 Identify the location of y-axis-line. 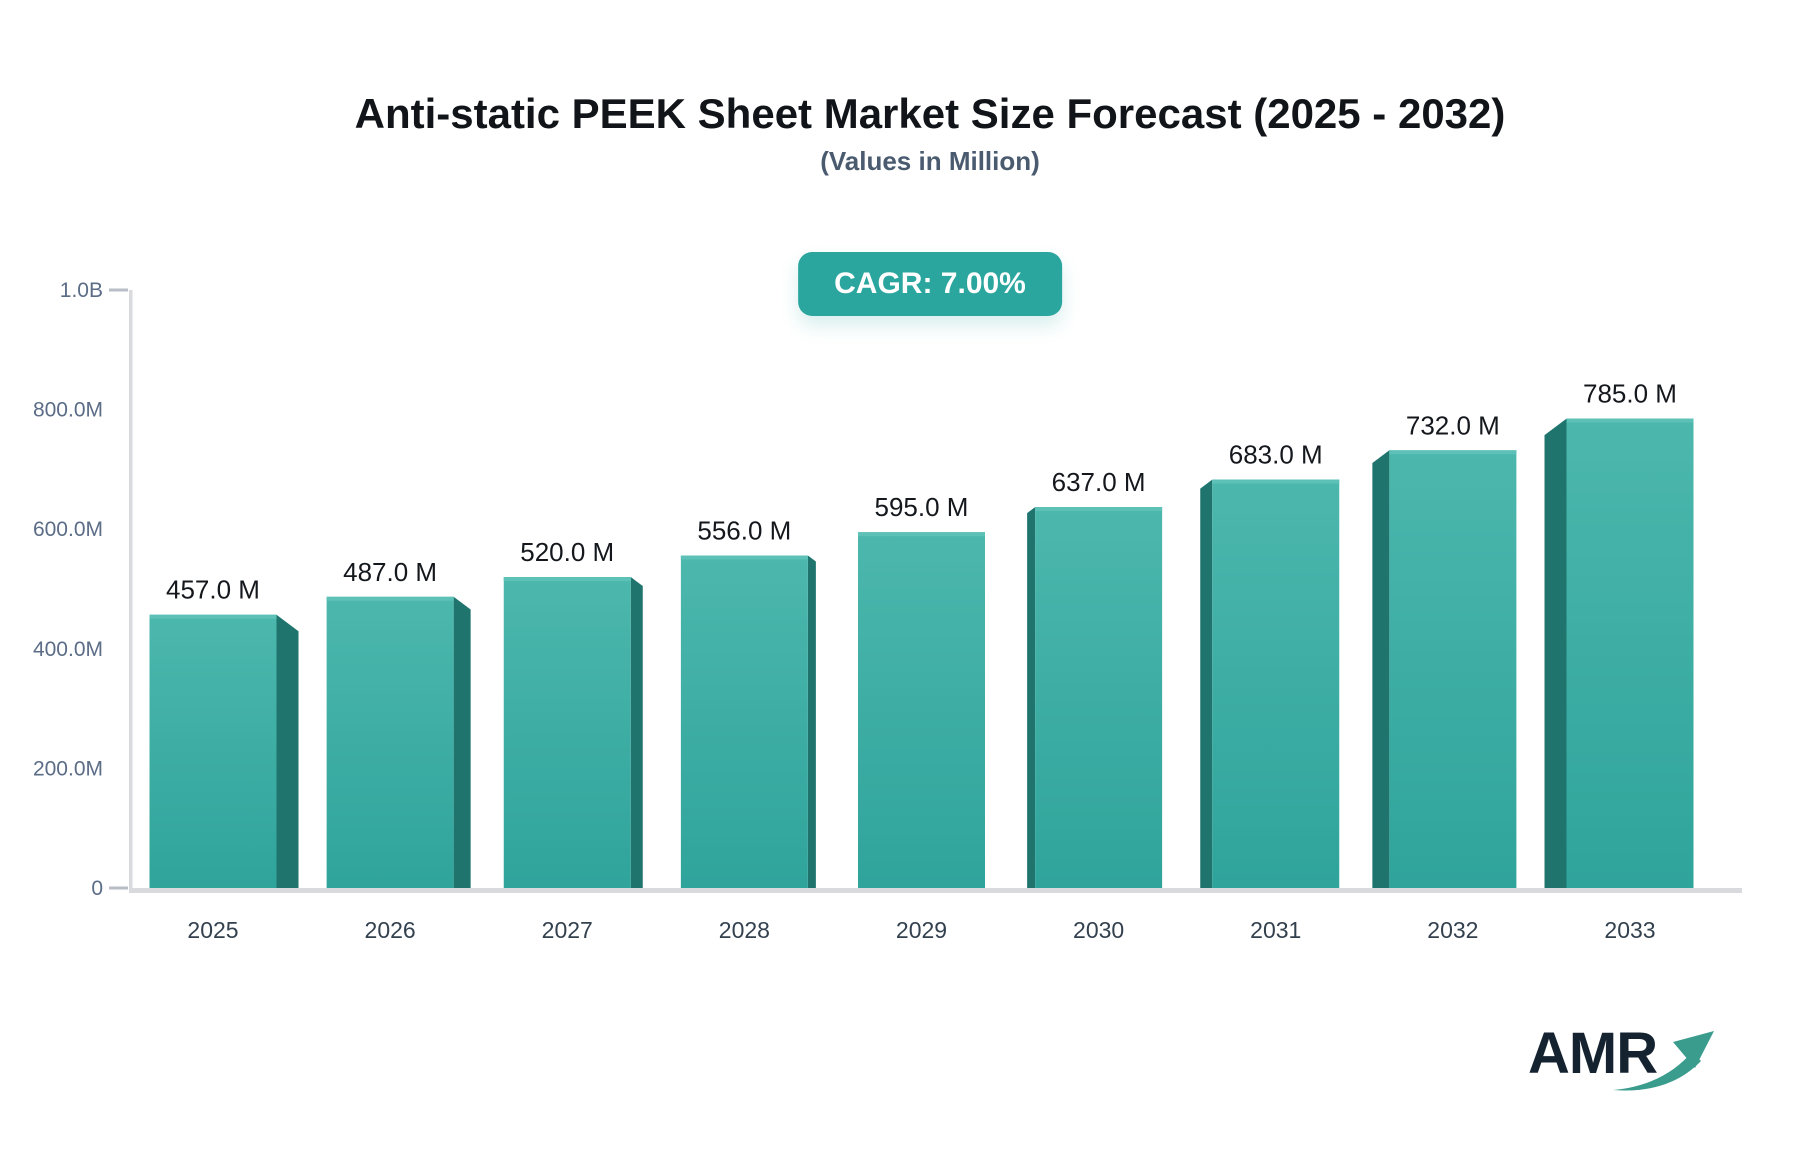
(131, 591).